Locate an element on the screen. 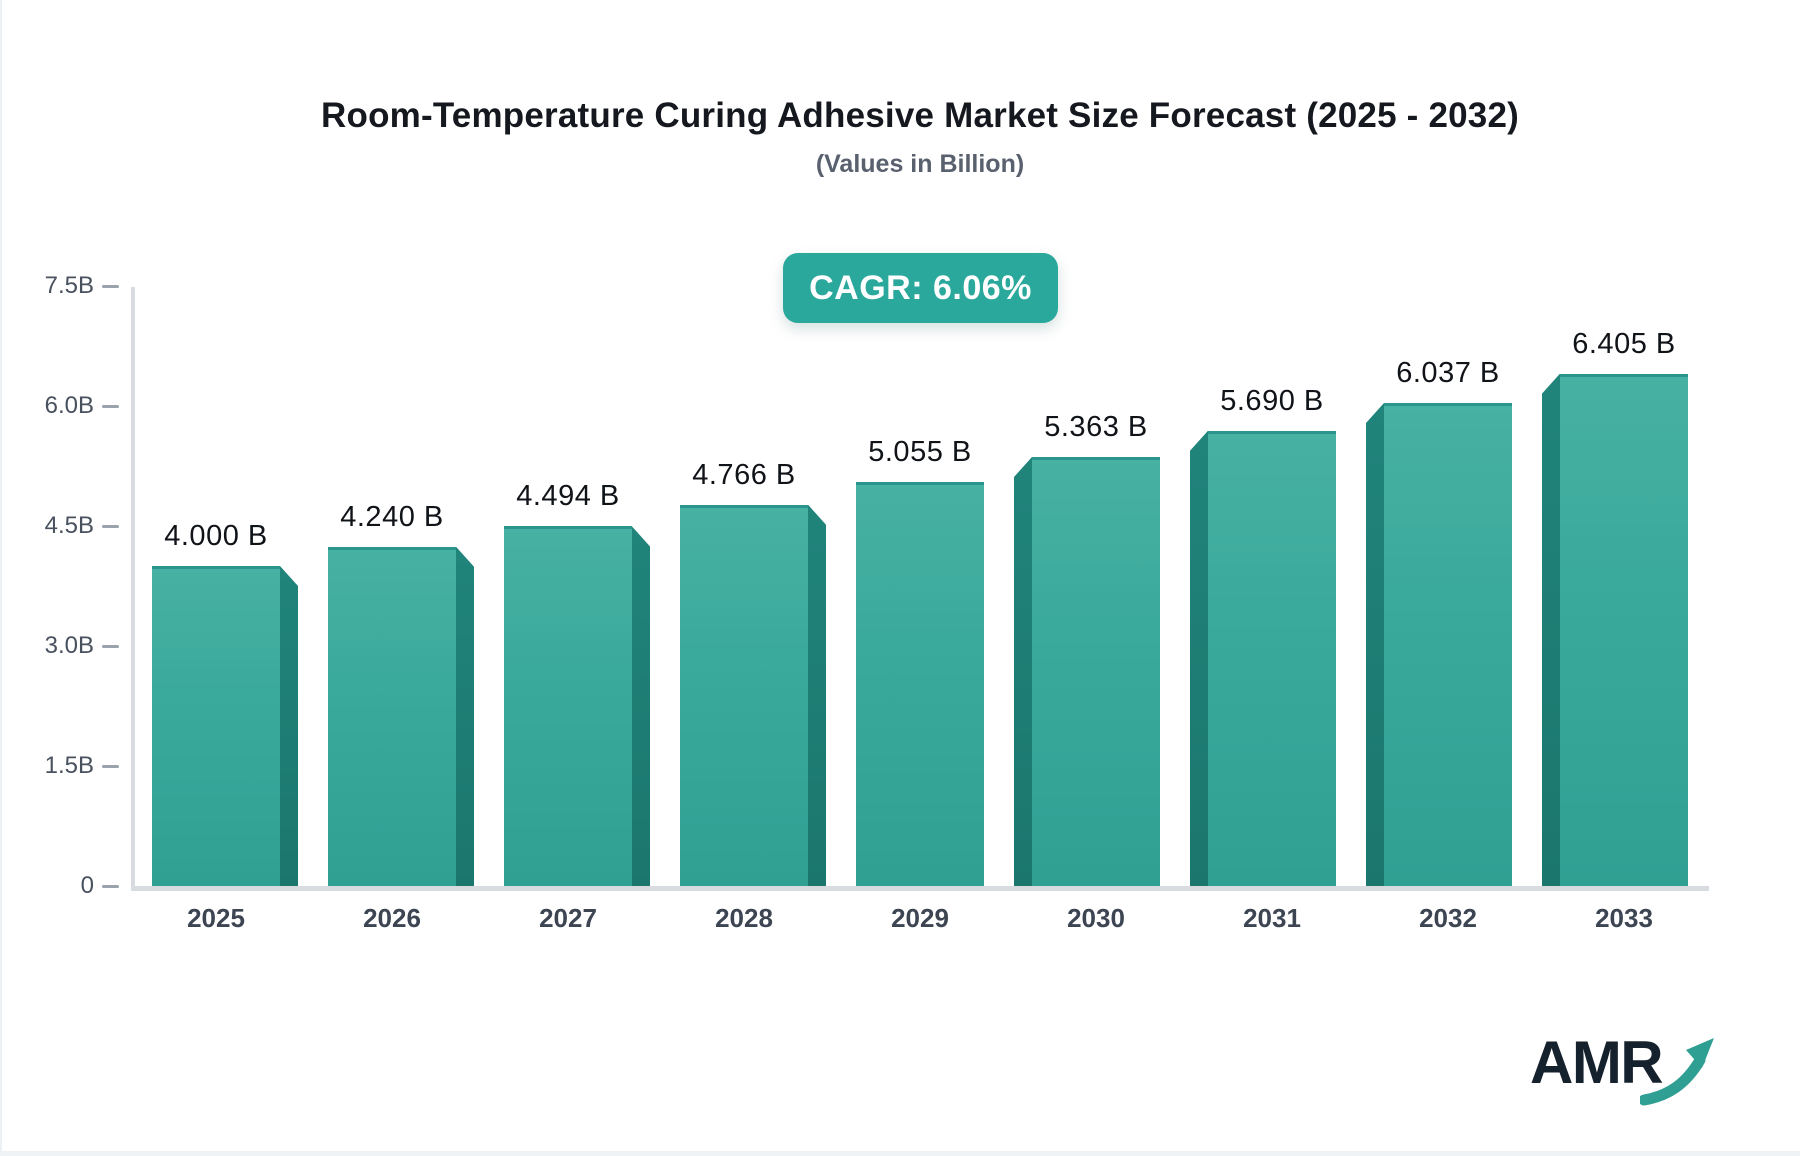 This screenshot has width=1800, height=1156. bar-value-label: 4.766 B is located at coordinates (744, 474).